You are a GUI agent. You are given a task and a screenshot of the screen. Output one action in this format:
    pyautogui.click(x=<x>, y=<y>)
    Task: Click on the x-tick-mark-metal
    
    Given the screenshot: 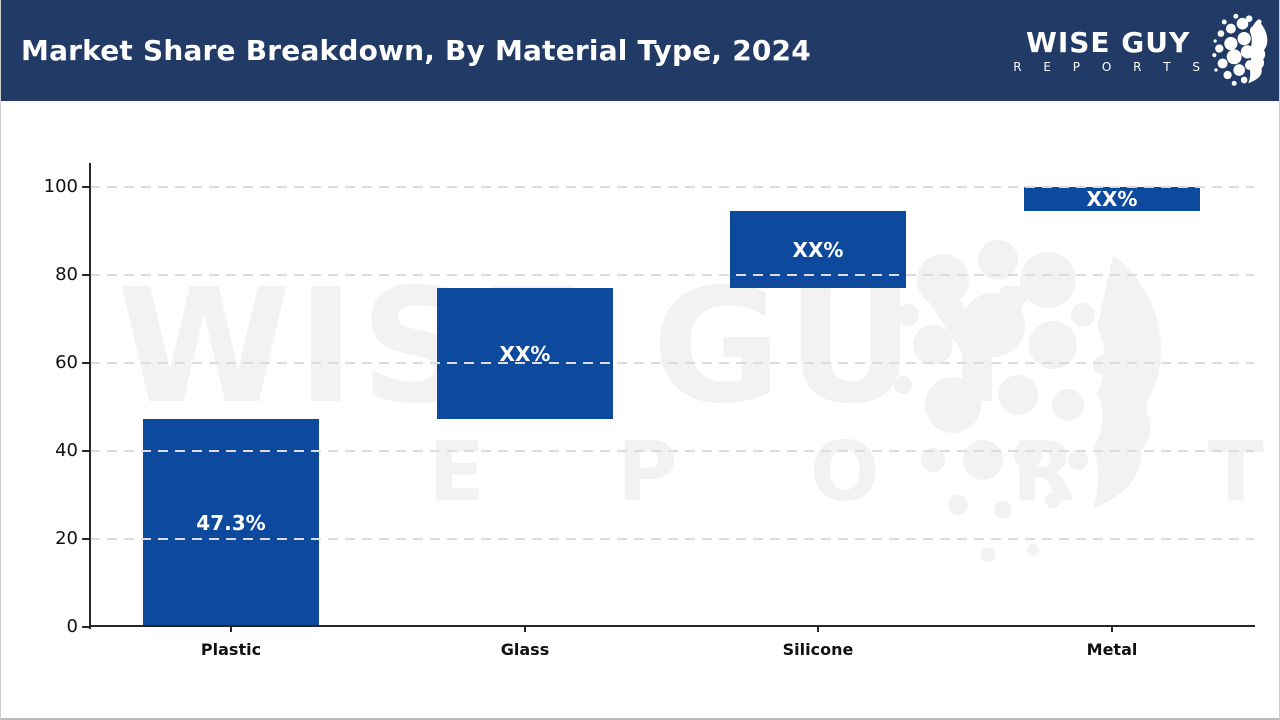 What is the action you would take?
    pyautogui.click(x=1112, y=629)
    